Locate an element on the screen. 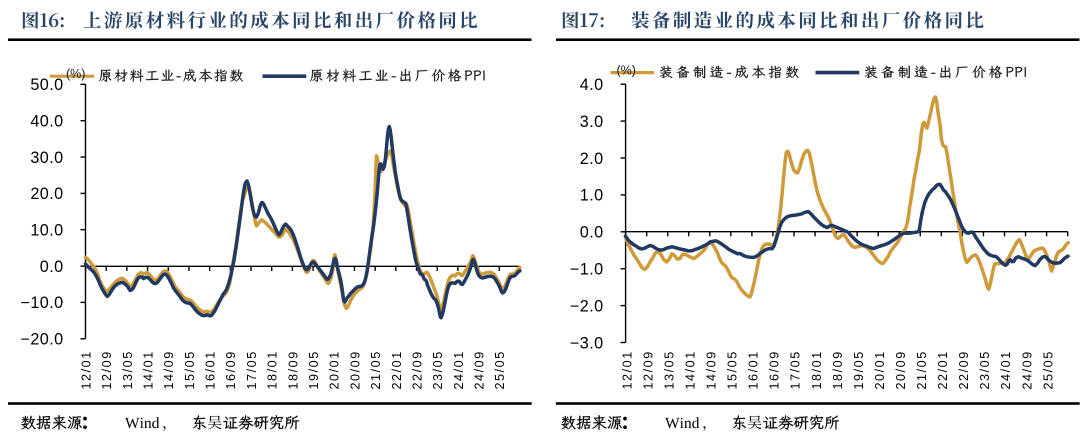 This screenshot has width=1080, height=440. svg-text: −2.0 is located at coordinates (587, 306).